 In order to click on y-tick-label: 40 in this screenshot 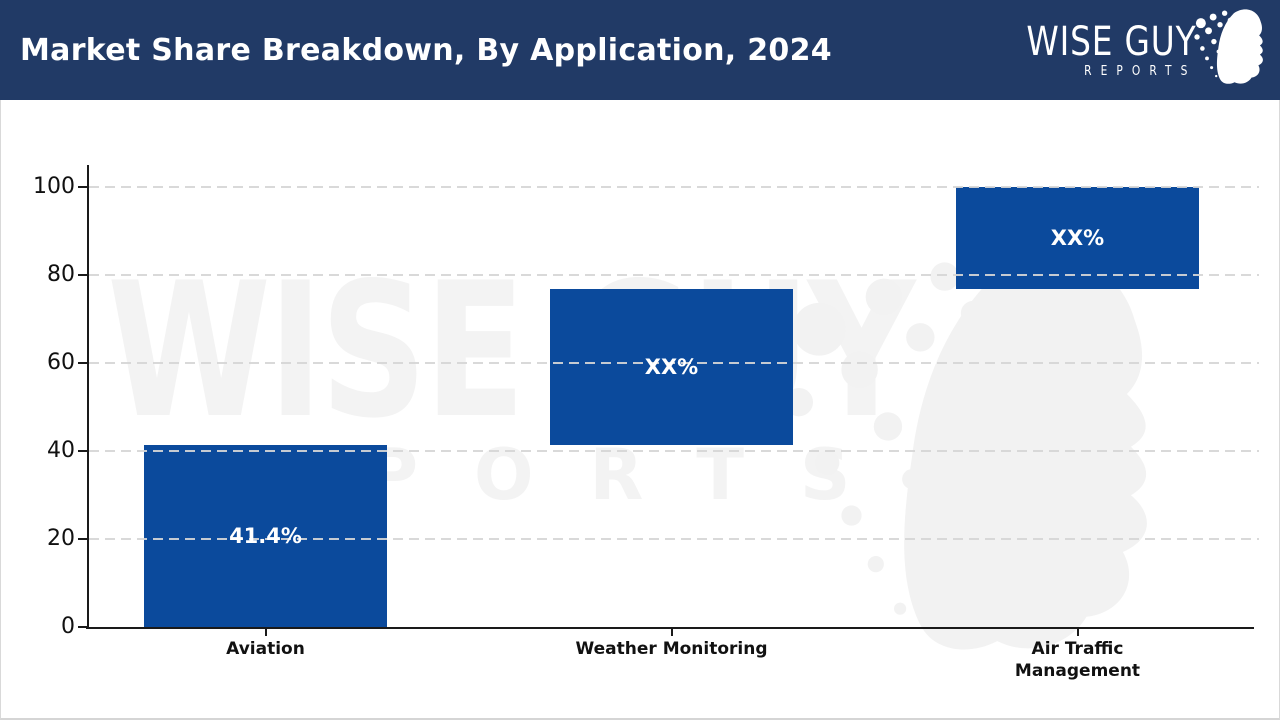, I will do `click(61, 450)`.